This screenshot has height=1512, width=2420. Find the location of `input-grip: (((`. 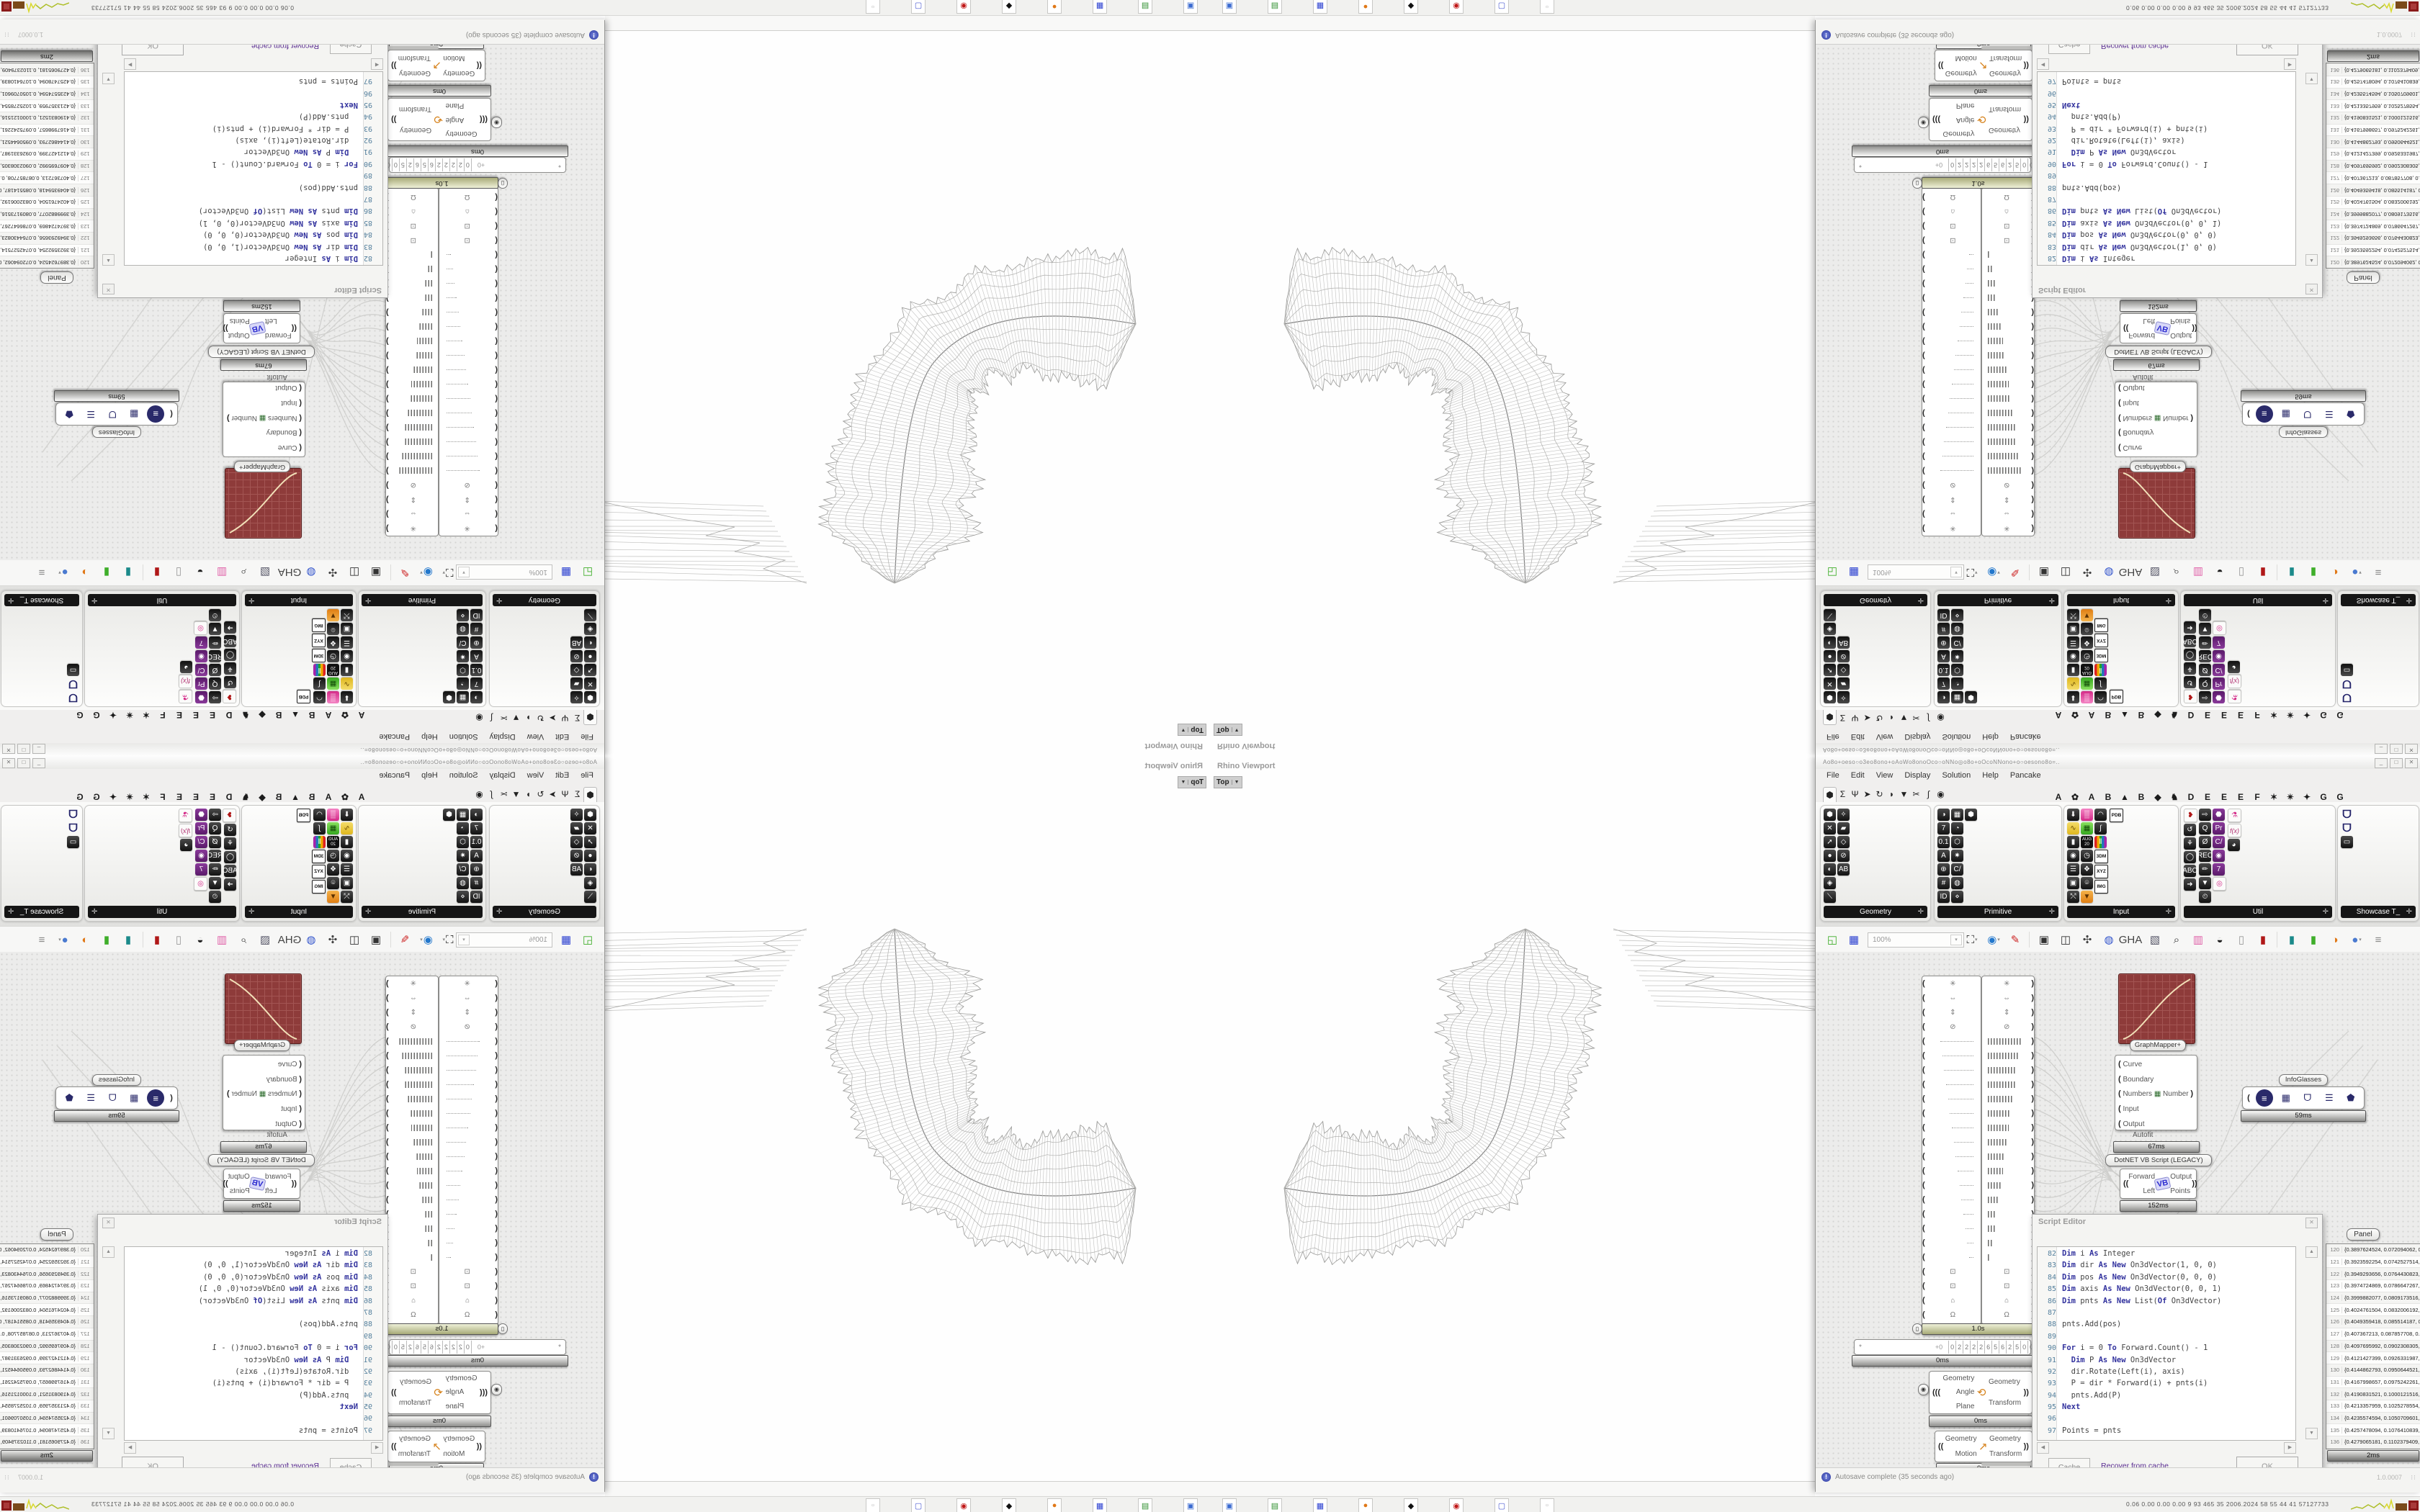

input-grip: ((( is located at coordinates (484, 119).